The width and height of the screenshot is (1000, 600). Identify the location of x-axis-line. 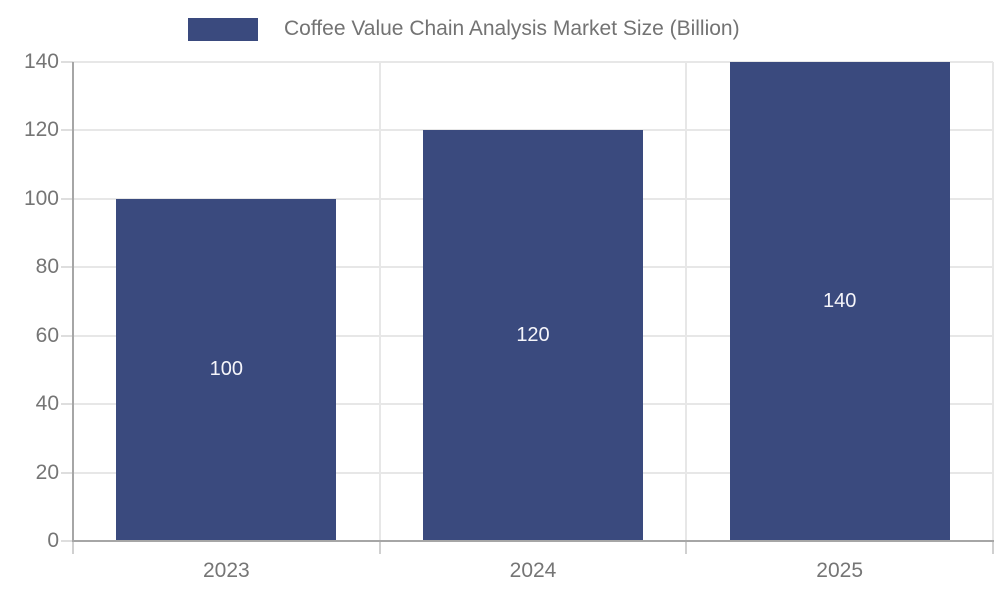
(533, 541).